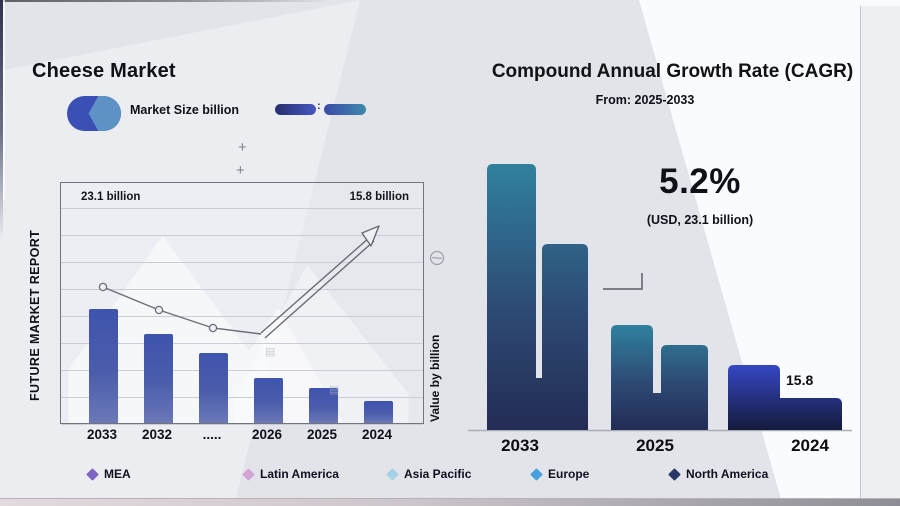  I want to click on start-value-label: 23.1 billion, so click(111, 197).